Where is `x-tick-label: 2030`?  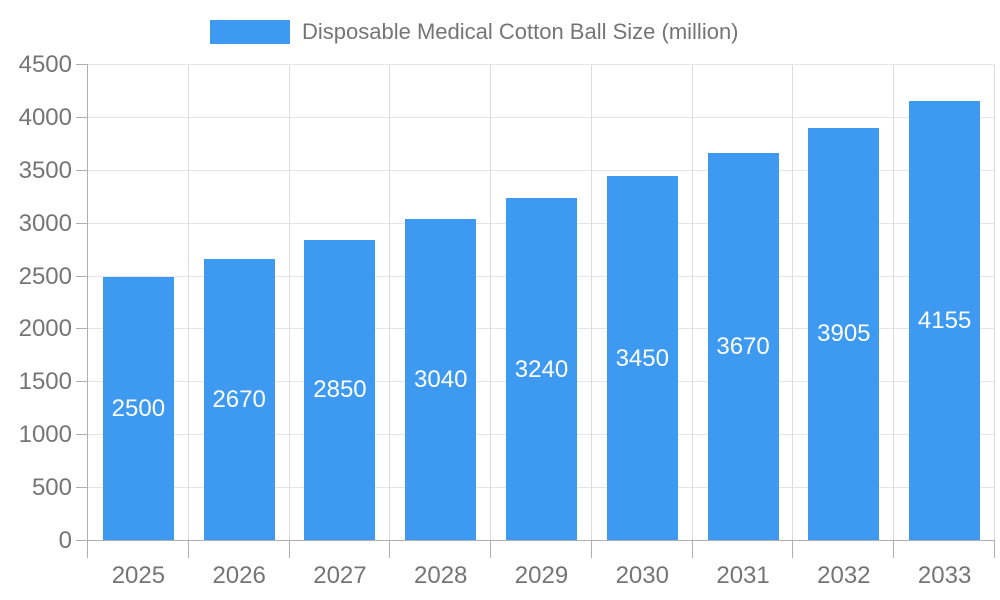
x-tick-label: 2030 is located at coordinates (642, 575).